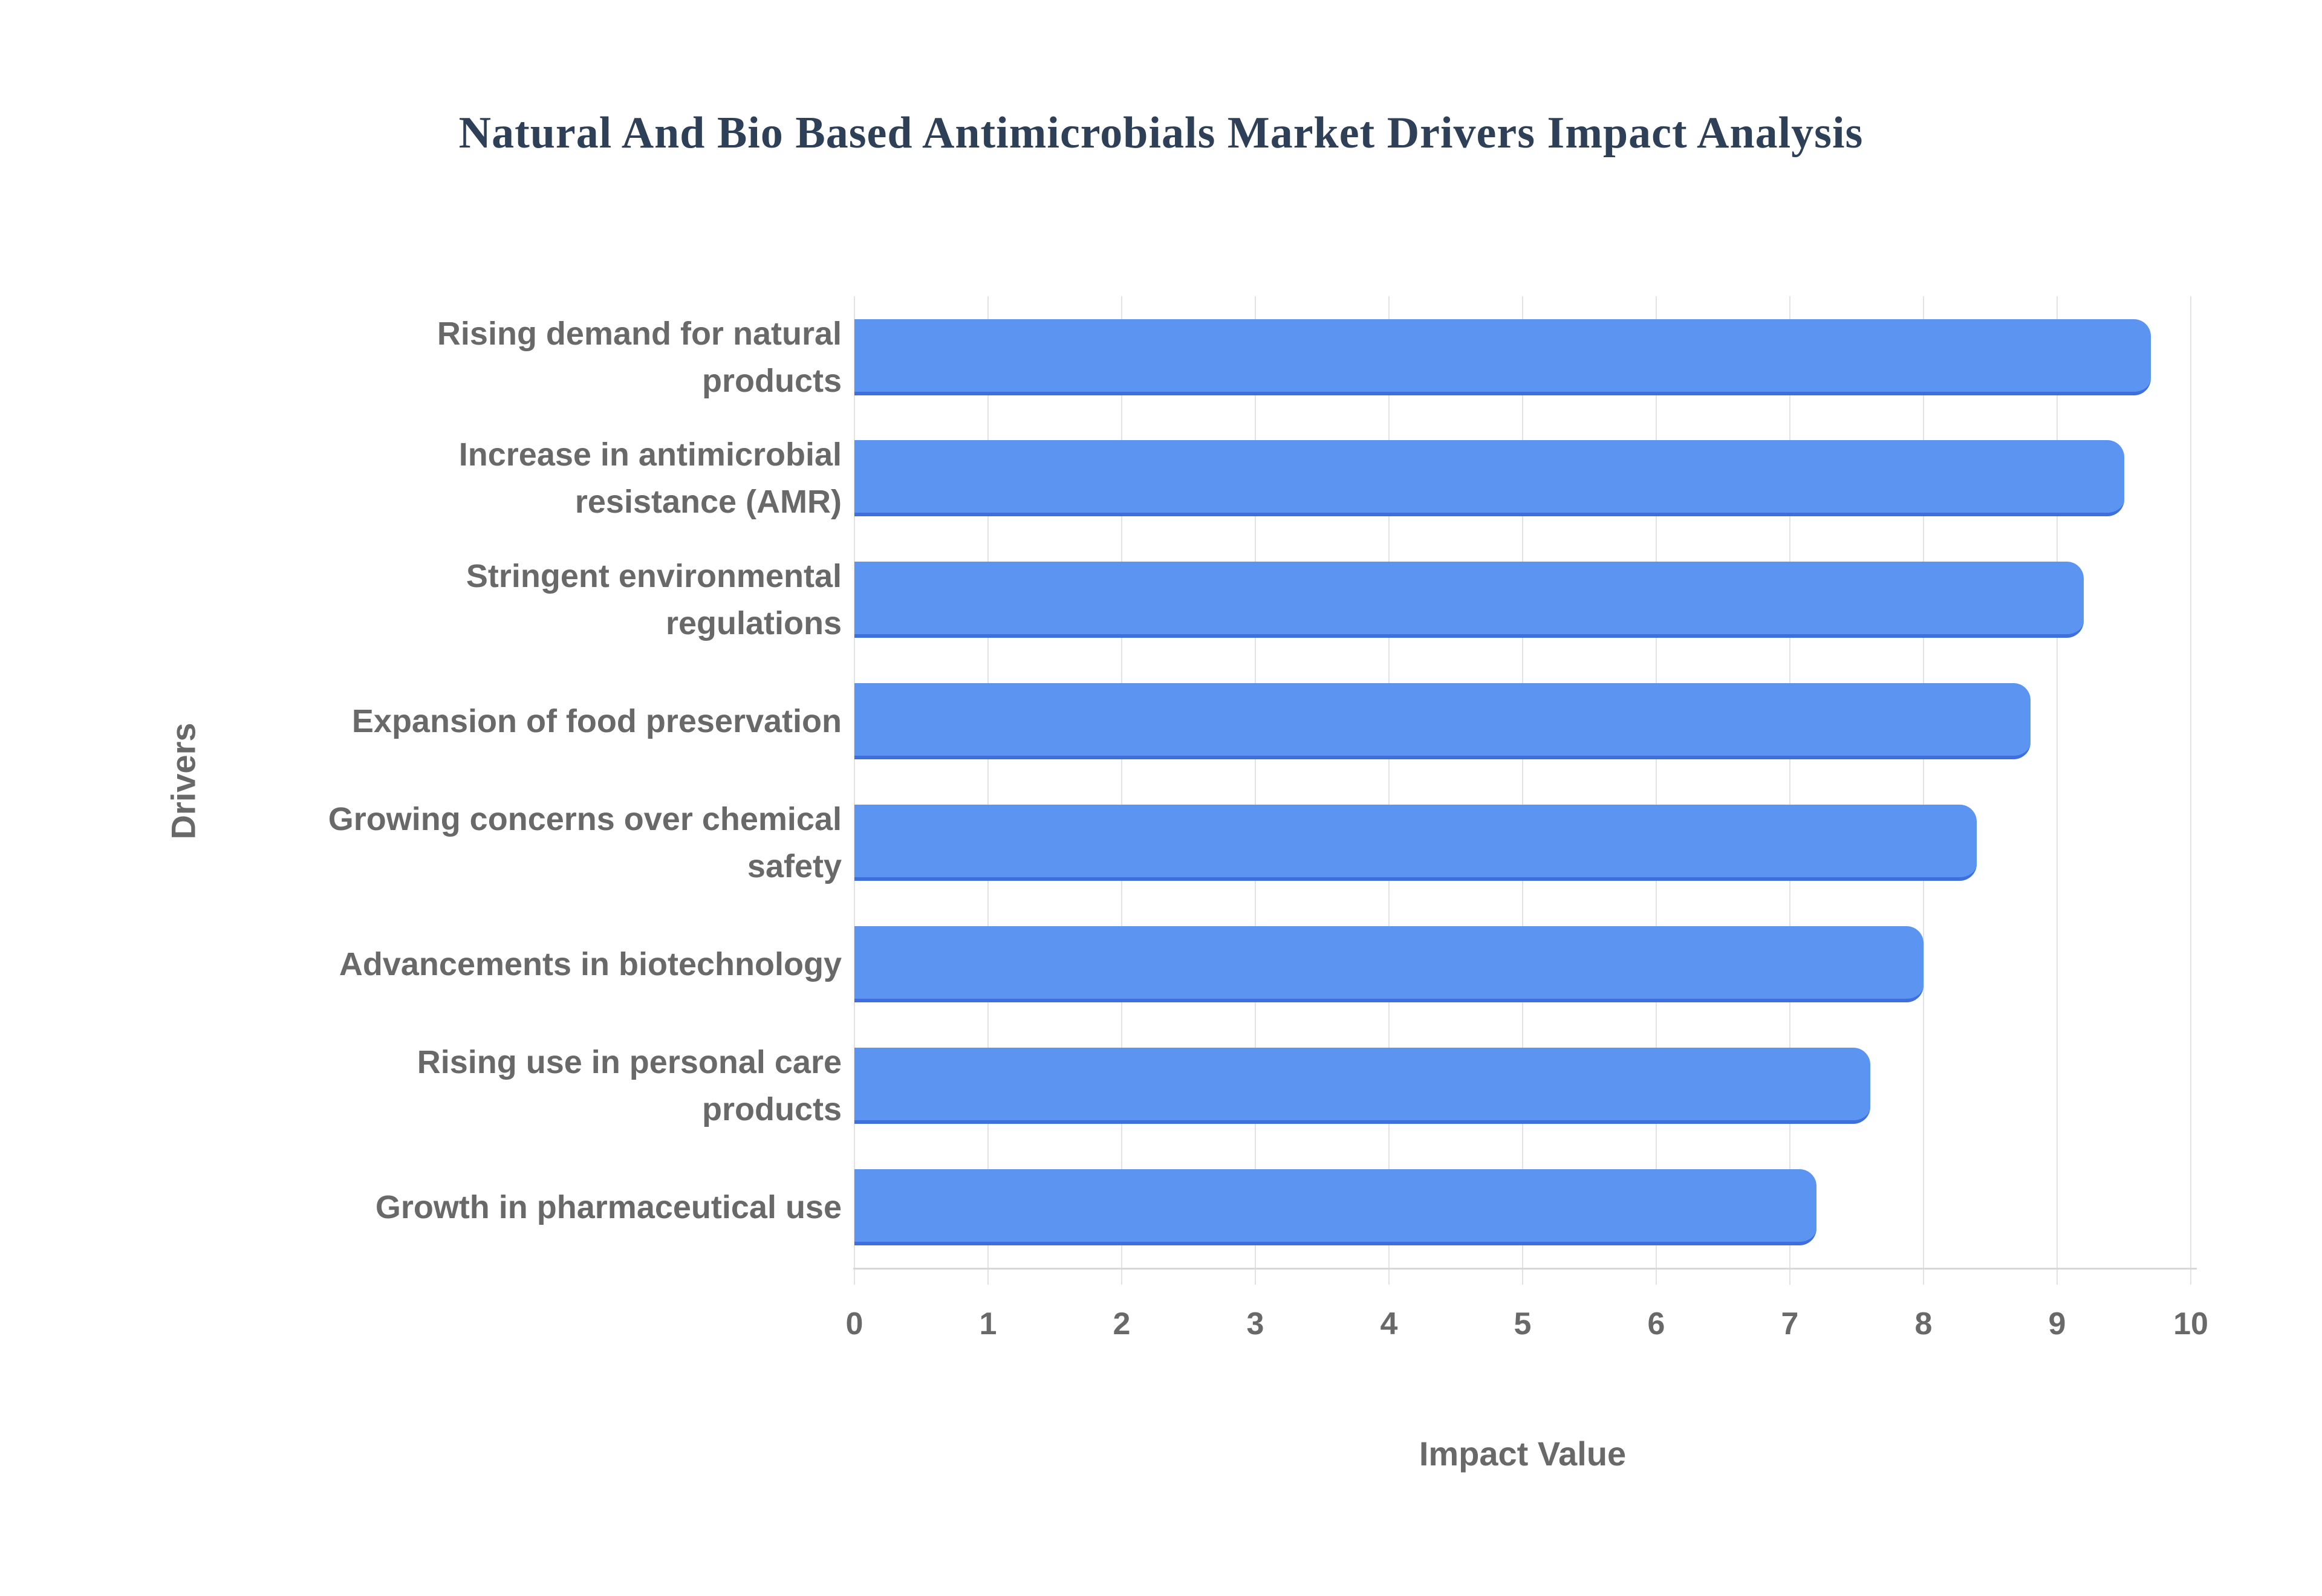  What do you see at coordinates (1122, 1323) in the screenshot?
I see `x-tick-label: 2` at bounding box center [1122, 1323].